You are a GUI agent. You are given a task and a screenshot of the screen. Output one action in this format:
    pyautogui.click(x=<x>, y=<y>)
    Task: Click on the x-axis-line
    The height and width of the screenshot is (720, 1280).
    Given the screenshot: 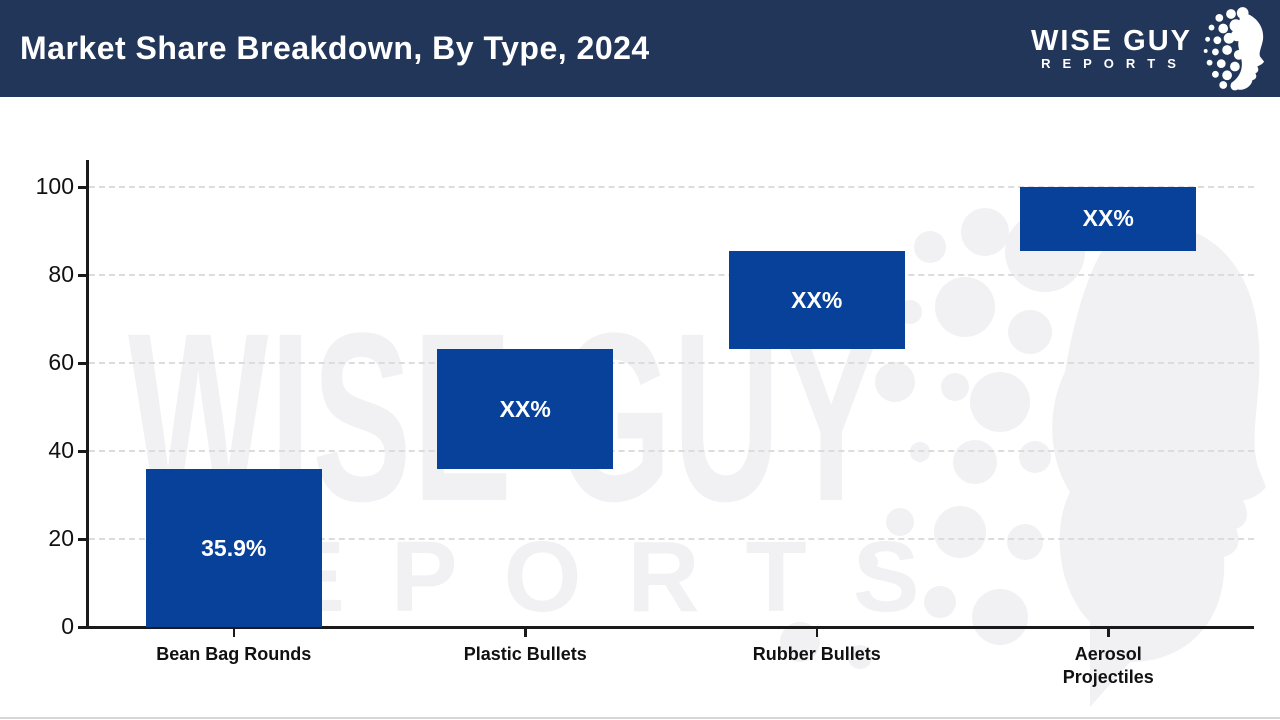 What is the action you would take?
    pyautogui.click(x=670, y=627)
    